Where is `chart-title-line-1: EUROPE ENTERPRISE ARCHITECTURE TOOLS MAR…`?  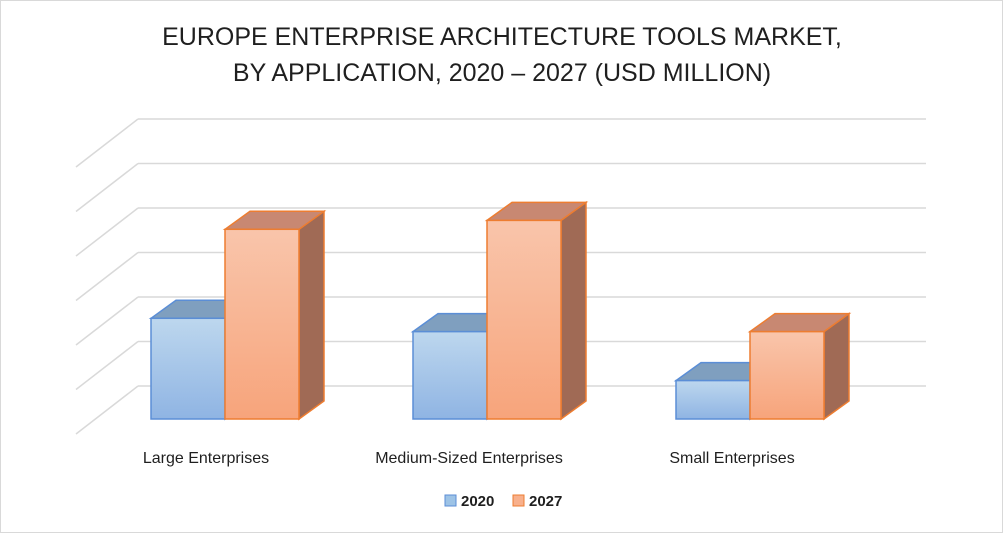 chart-title-line-1: EUROPE ENTERPRISE ARCHITECTURE TOOLS MAR… is located at coordinates (502, 37).